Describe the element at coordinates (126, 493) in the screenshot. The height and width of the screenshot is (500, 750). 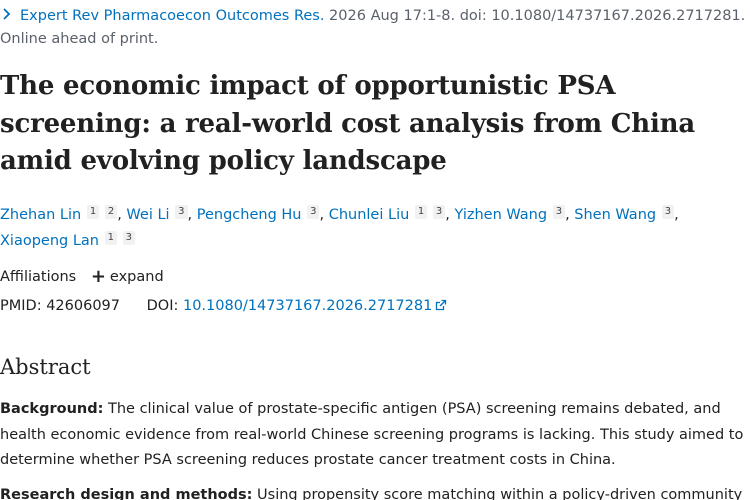
I see `abstract-section-label: Research design and methods:` at that location.